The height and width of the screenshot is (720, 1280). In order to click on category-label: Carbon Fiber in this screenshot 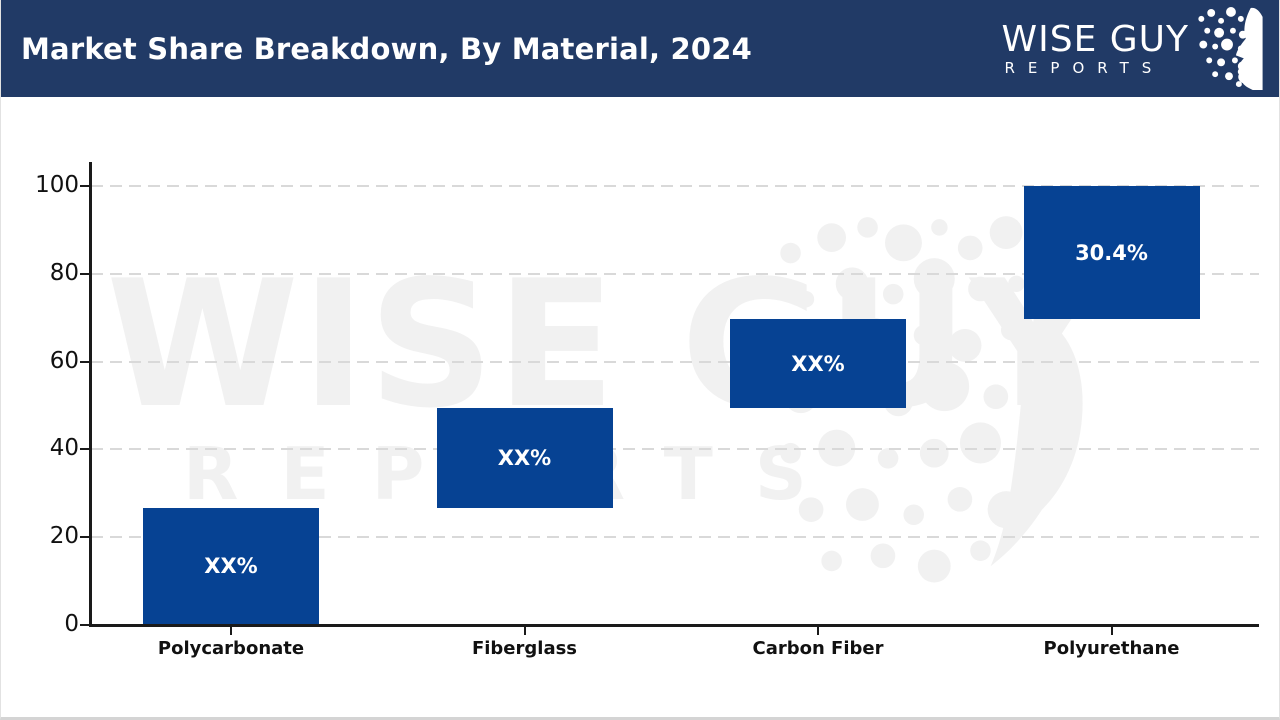, I will do `click(818, 648)`.